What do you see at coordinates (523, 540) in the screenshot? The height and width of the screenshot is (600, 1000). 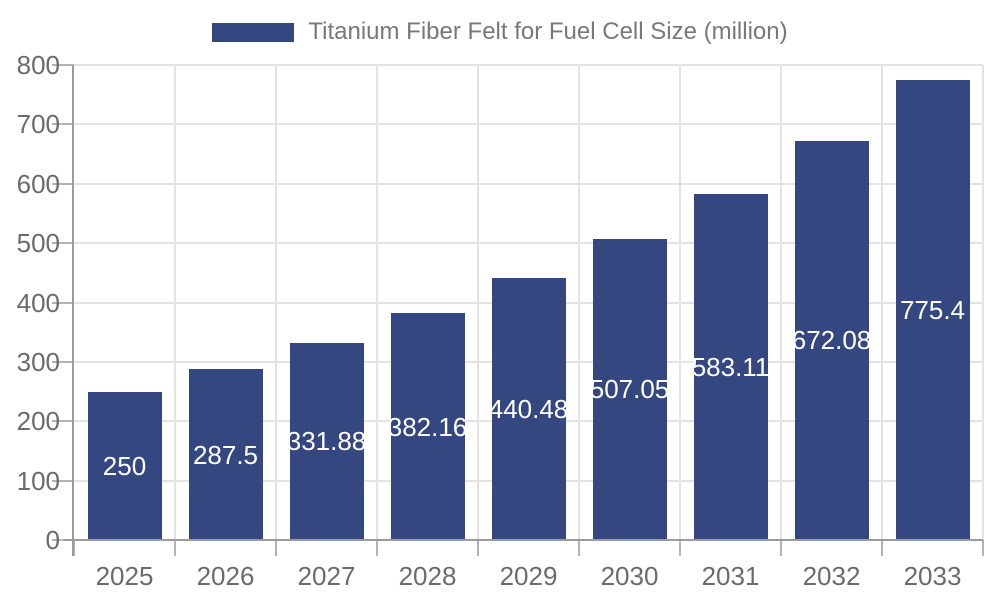 I see `x-axis-line` at bounding box center [523, 540].